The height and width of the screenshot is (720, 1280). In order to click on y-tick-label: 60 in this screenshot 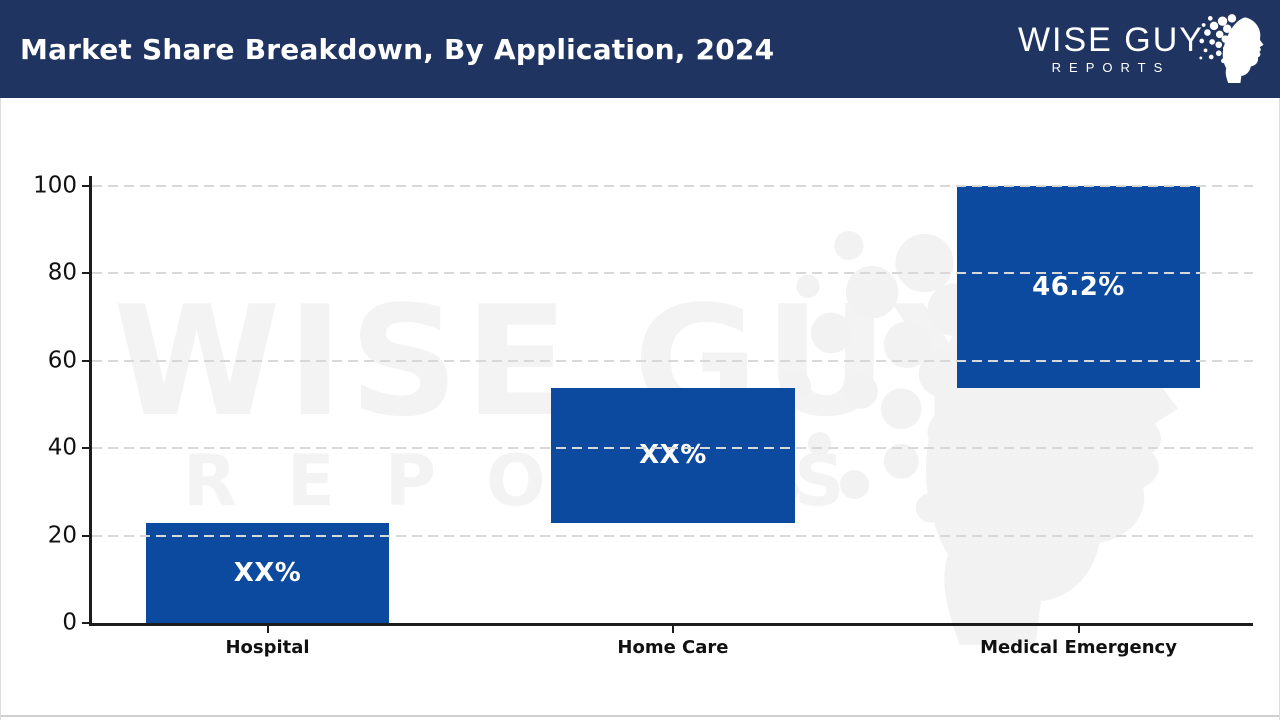, I will do `click(62, 360)`.